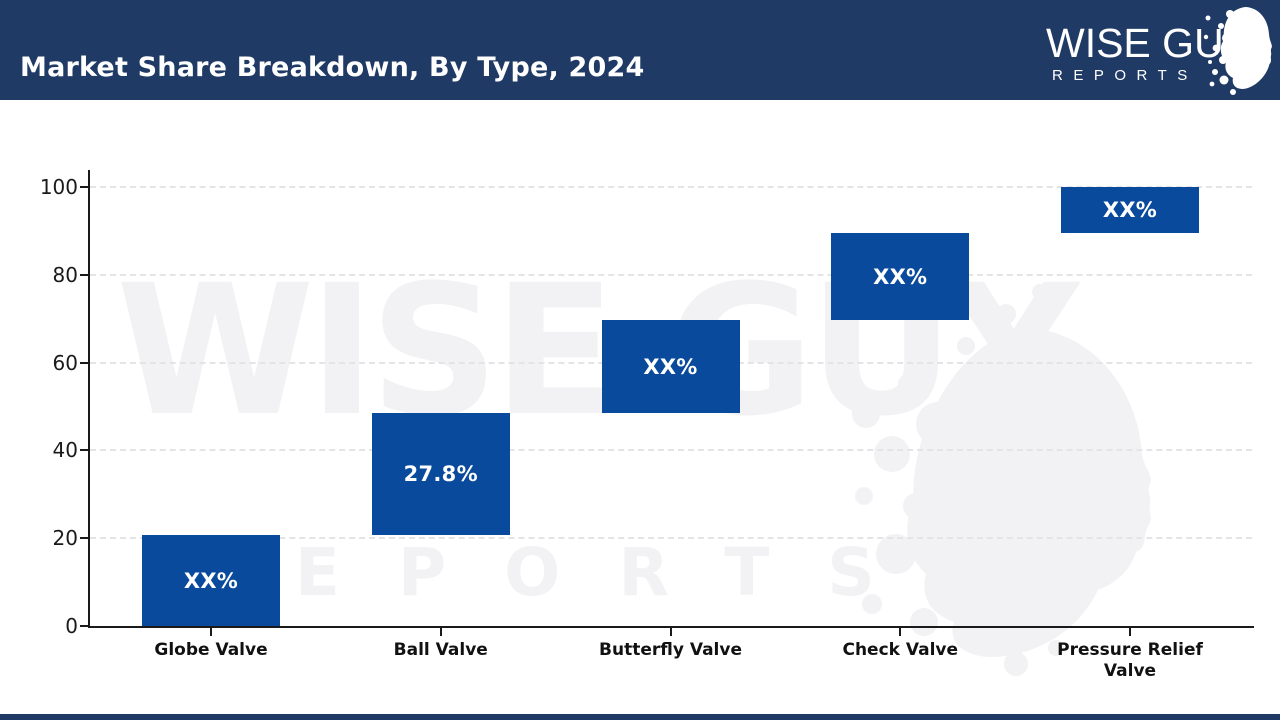 The height and width of the screenshot is (720, 1280). Describe the element at coordinates (1130, 661) in the screenshot. I see `x-axis-category-label: Pressure Relief Valve` at that location.